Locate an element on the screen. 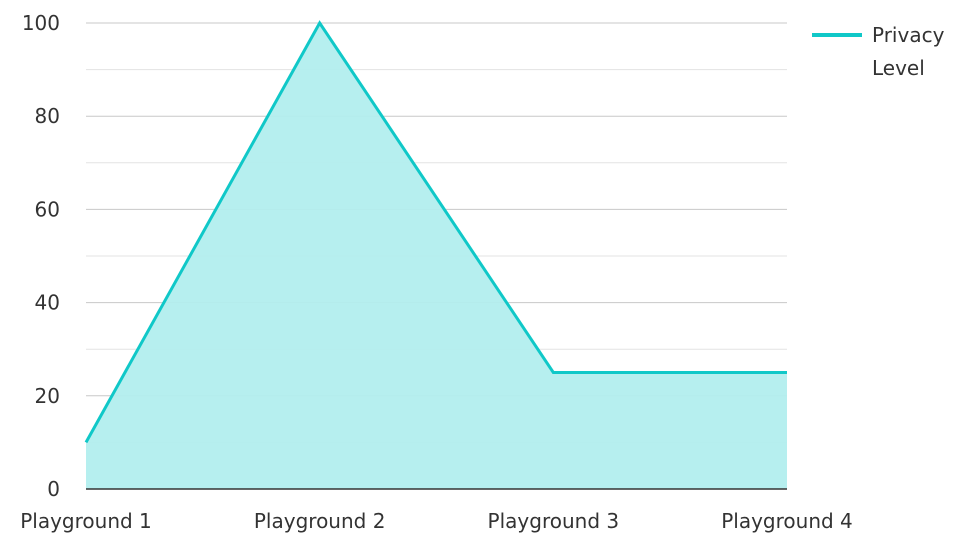  x-tick-label: Playground 3 is located at coordinates (554, 521).